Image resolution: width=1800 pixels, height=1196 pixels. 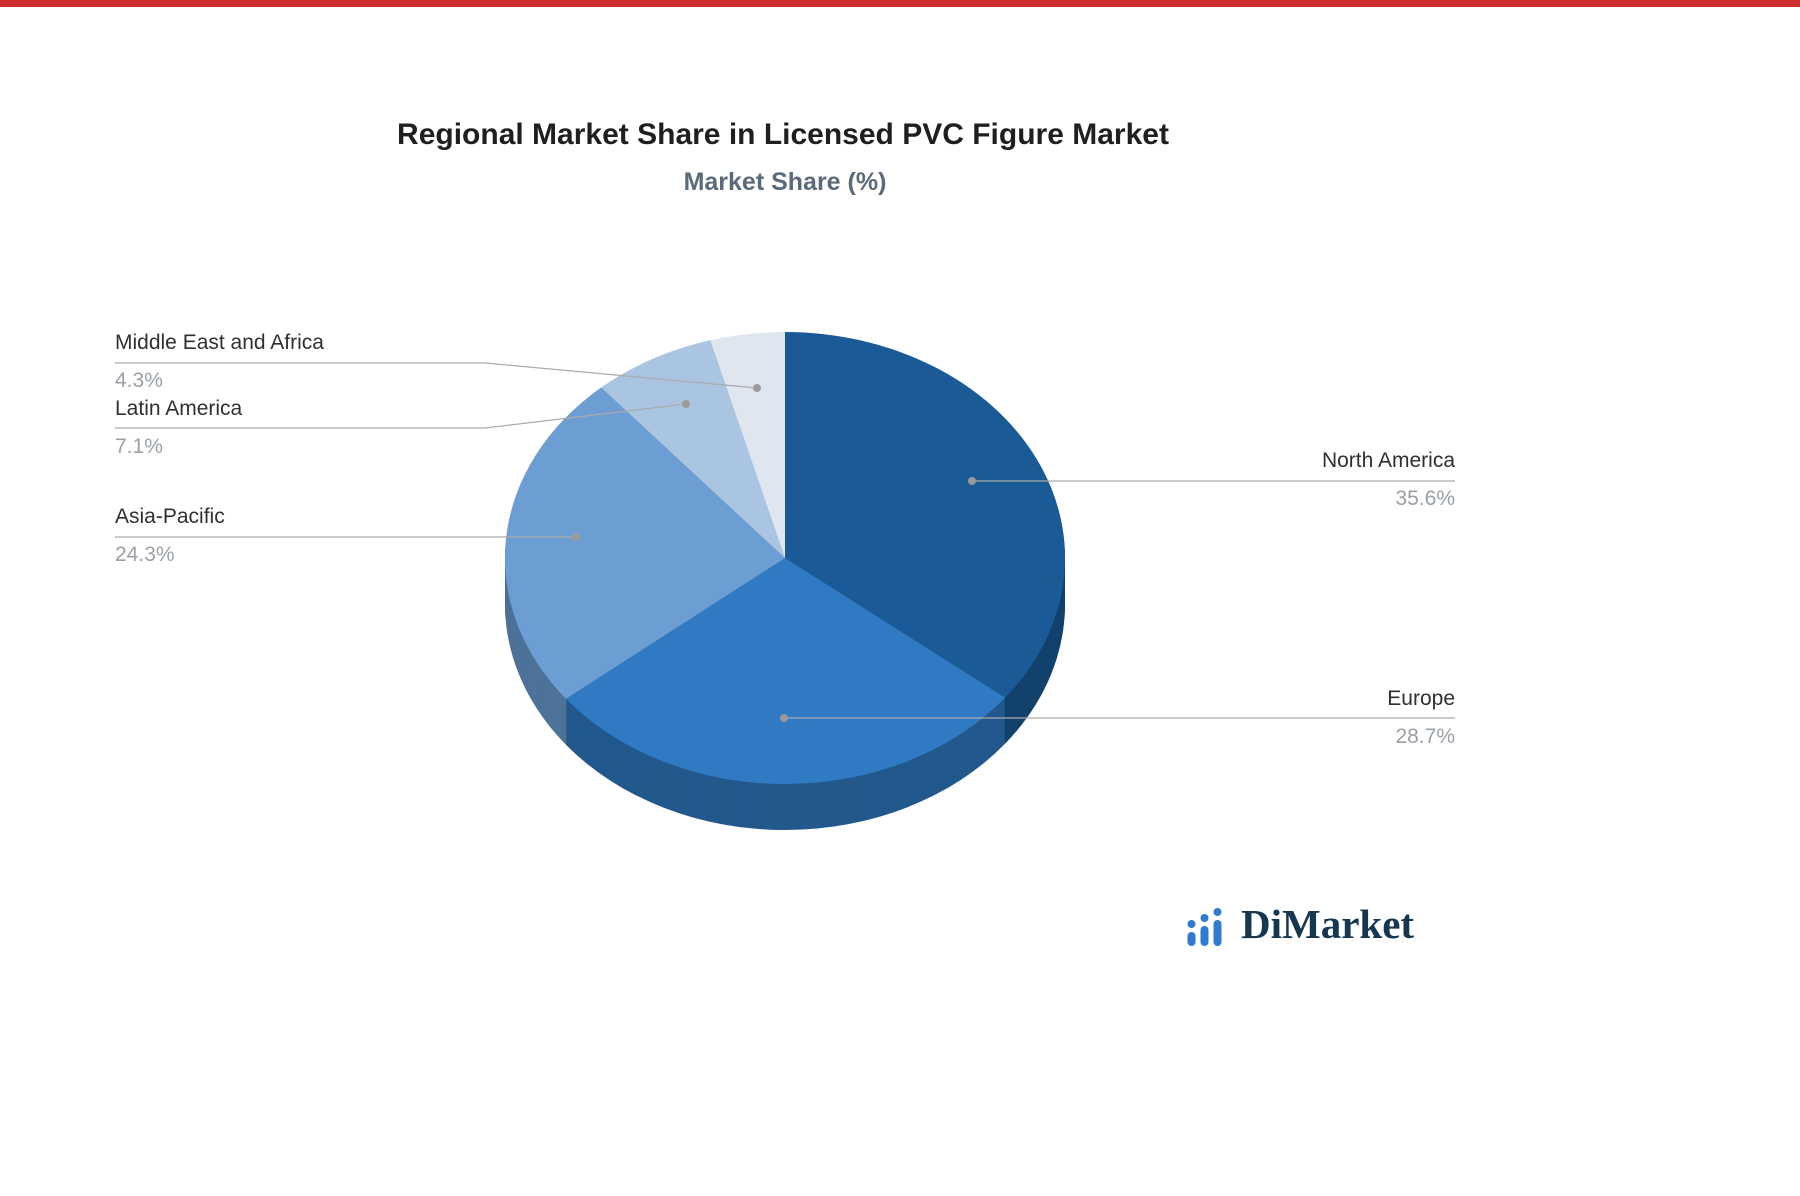 I want to click on slice-label-latin-america: Latin America 7.1%, so click(x=300, y=428).